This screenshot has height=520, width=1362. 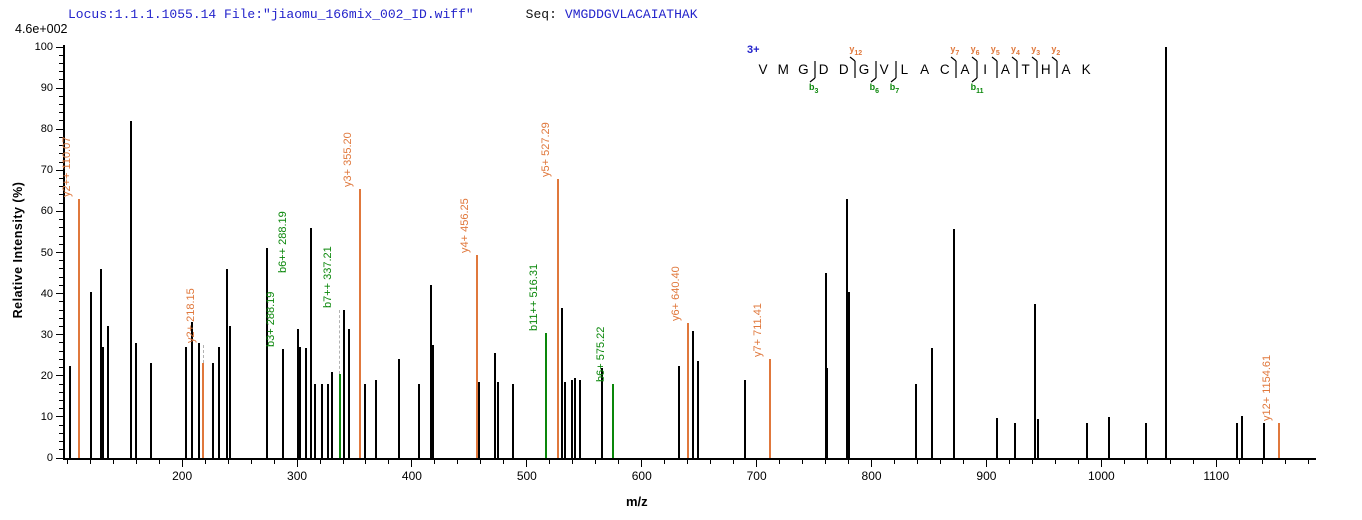 I want to click on peak-y7+, so click(x=769, y=408).